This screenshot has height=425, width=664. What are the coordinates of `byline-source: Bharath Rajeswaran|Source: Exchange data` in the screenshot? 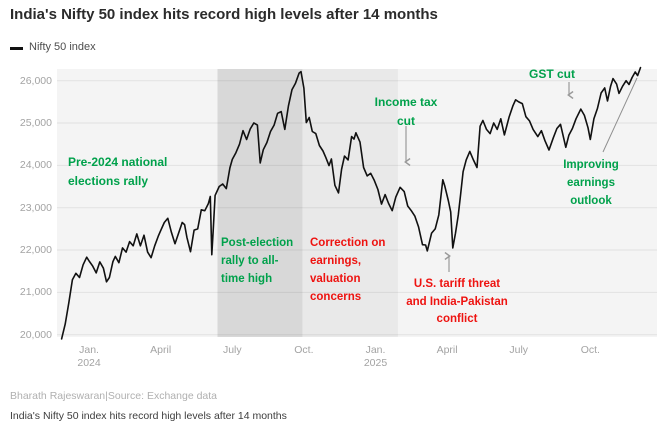 It's located at (114, 396).